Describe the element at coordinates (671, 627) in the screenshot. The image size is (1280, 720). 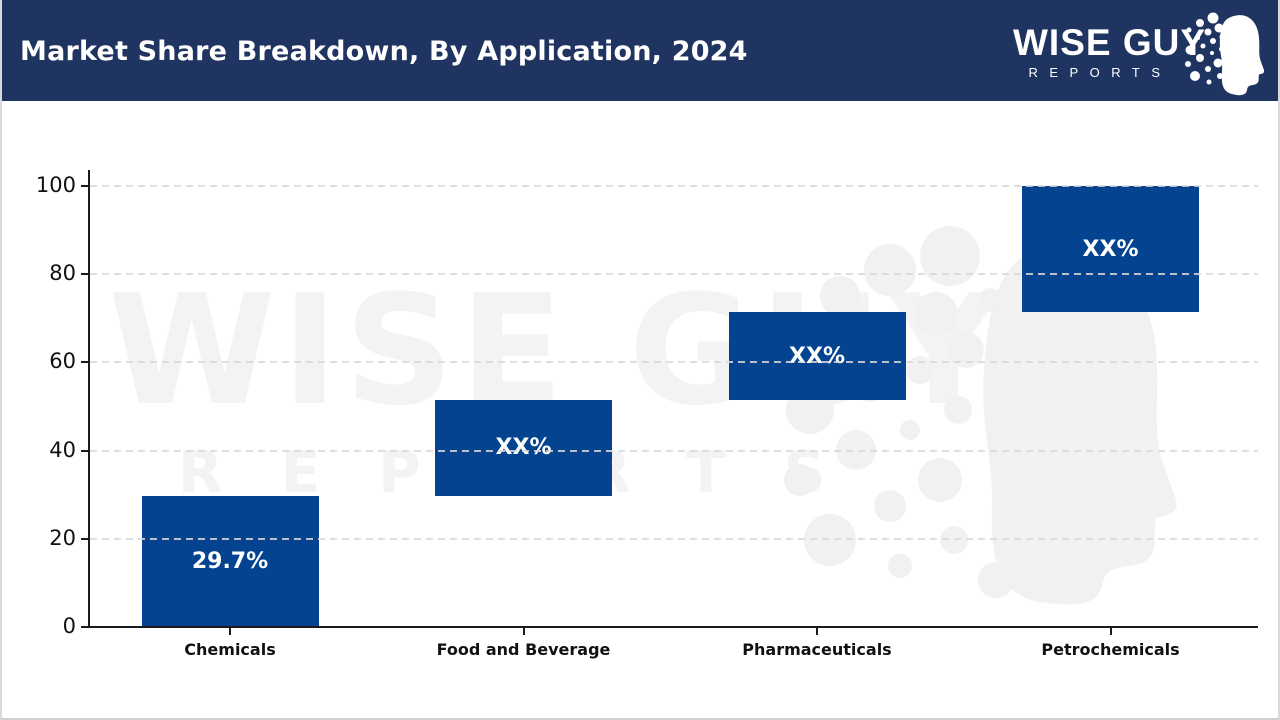
I see `x-axis-line` at that location.